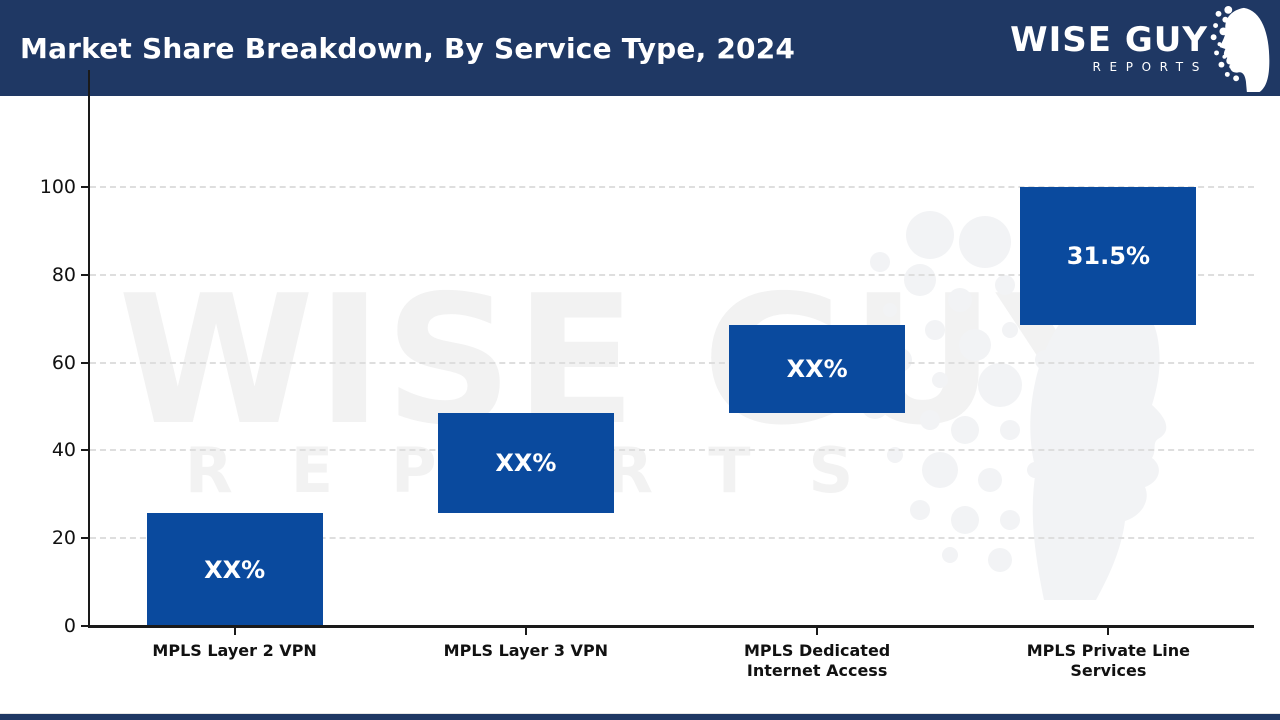 This screenshot has width=1280, height=720. What do you see at coordinates (1014, 405) in the screenshot?
I see `watermark-face-icon` at bounding box center [1014, 405].